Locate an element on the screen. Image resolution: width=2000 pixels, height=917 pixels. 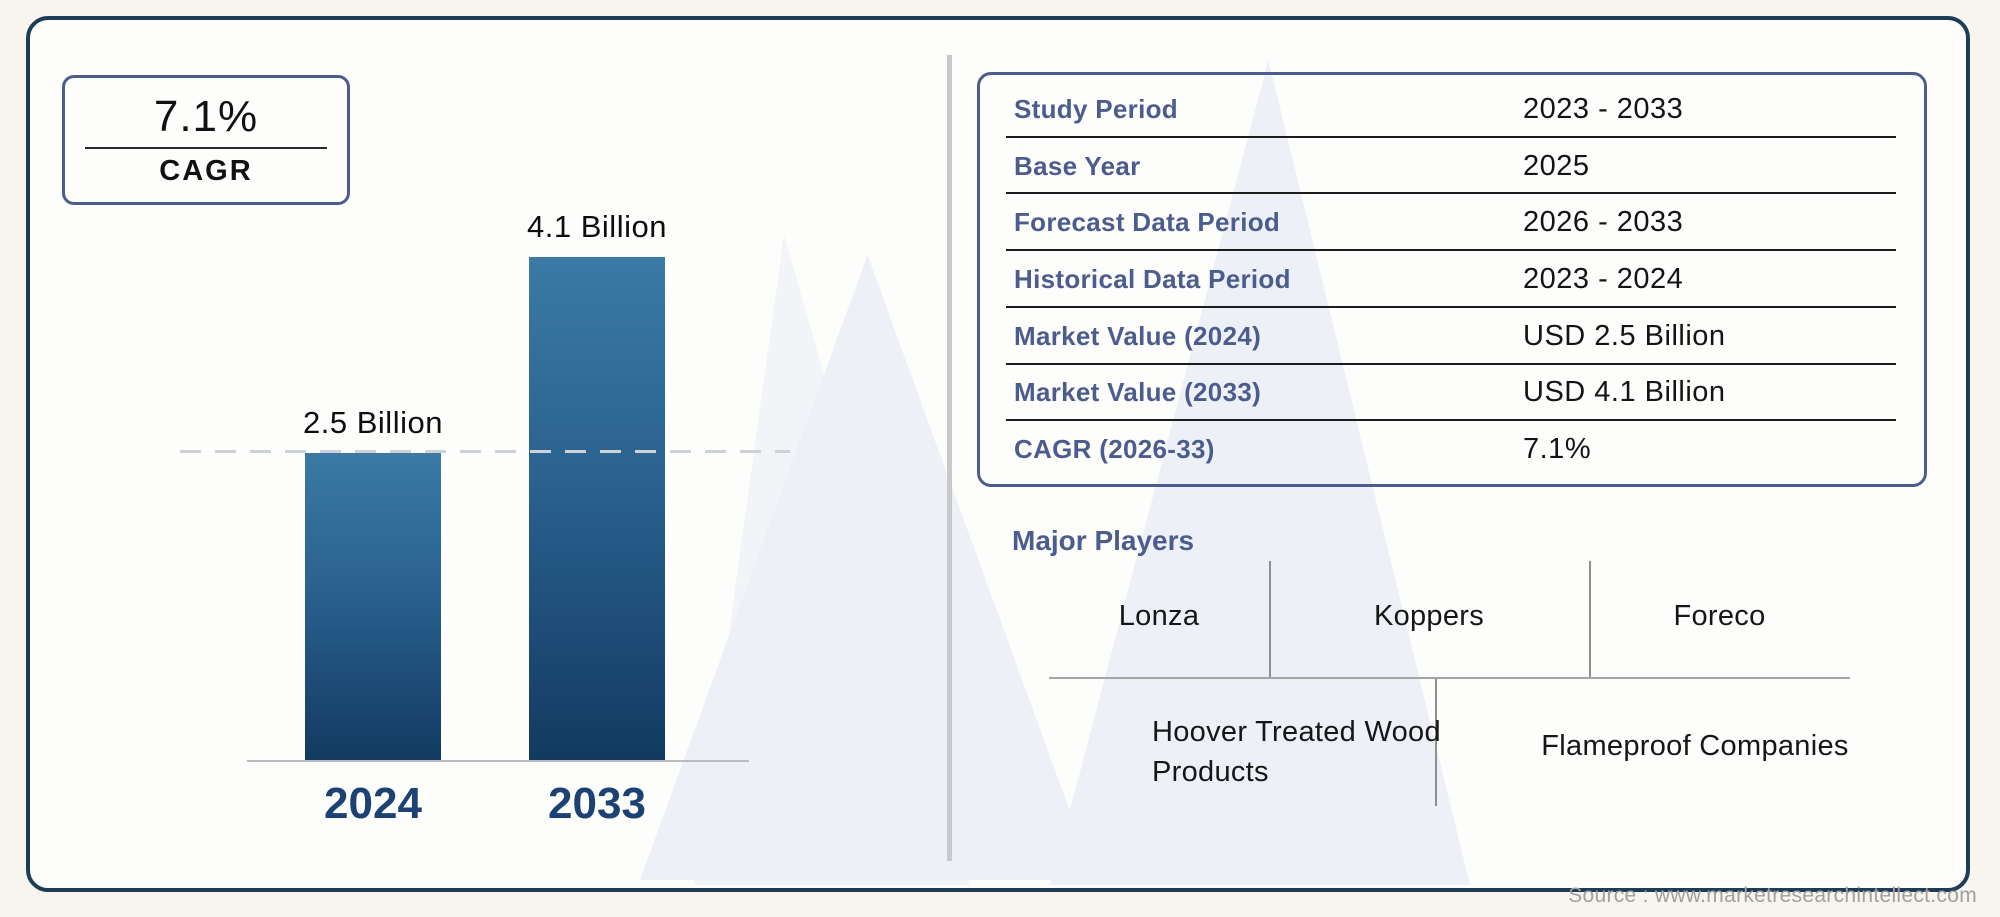
players-grid-hline is located at coordinates (1449, 678).